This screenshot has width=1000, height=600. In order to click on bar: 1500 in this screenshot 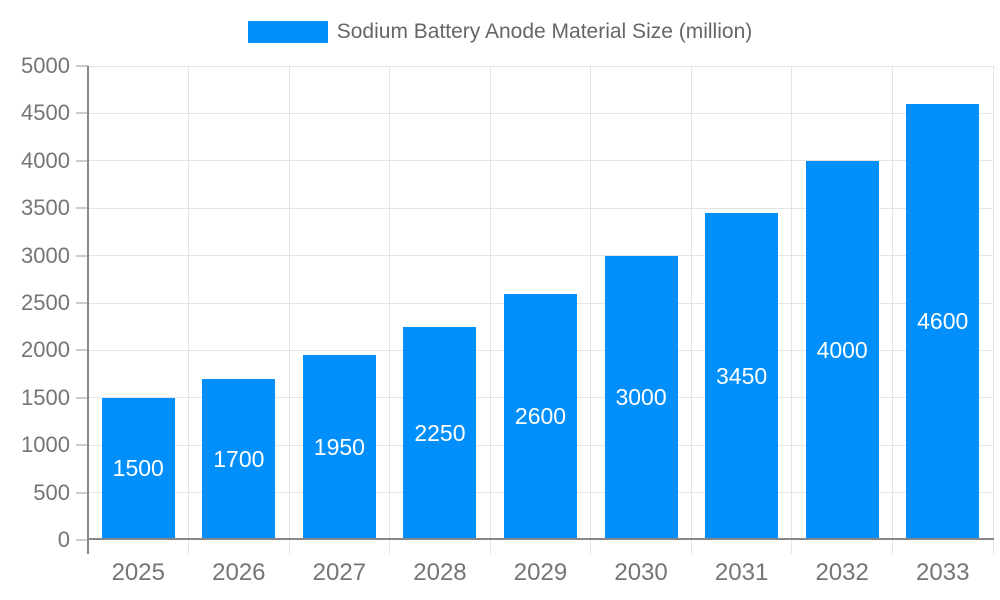, I will do `click(138, 468)`.